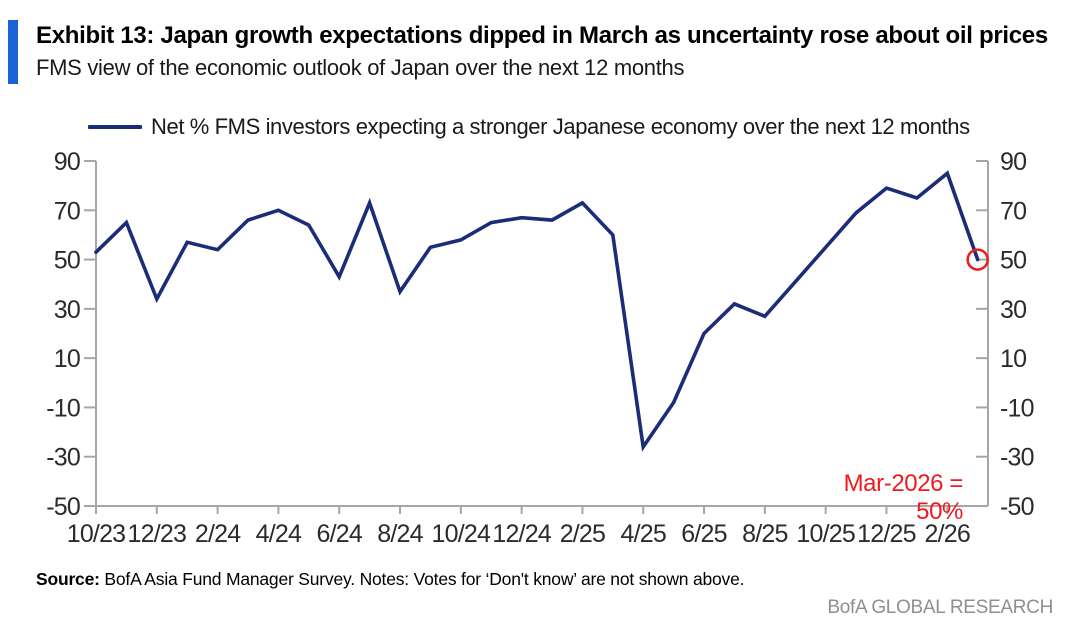 This screenshot has height=640, width=1080. What do you see at coordinates (63, 458) in the screenshot?
I see `y-tick-label-left: -30` at bounding box center [63, 458].